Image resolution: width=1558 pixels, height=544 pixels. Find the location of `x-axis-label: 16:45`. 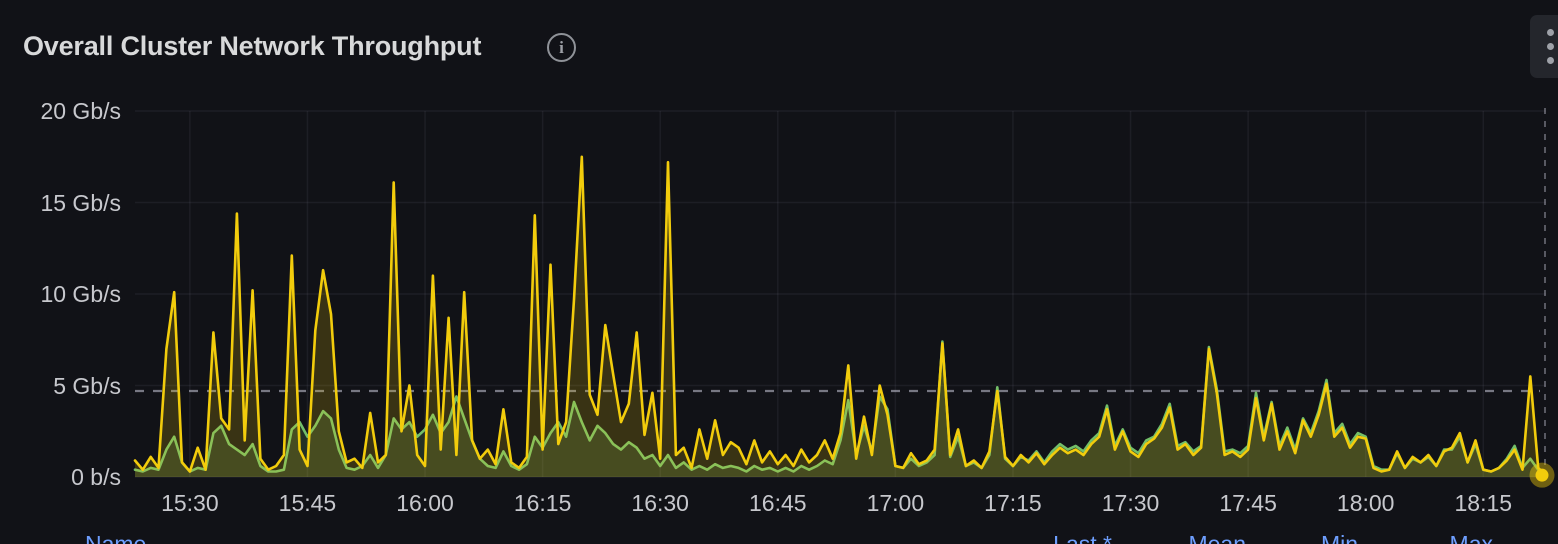

x-axis-label: 16:45 is located at coordinates (778, 503).